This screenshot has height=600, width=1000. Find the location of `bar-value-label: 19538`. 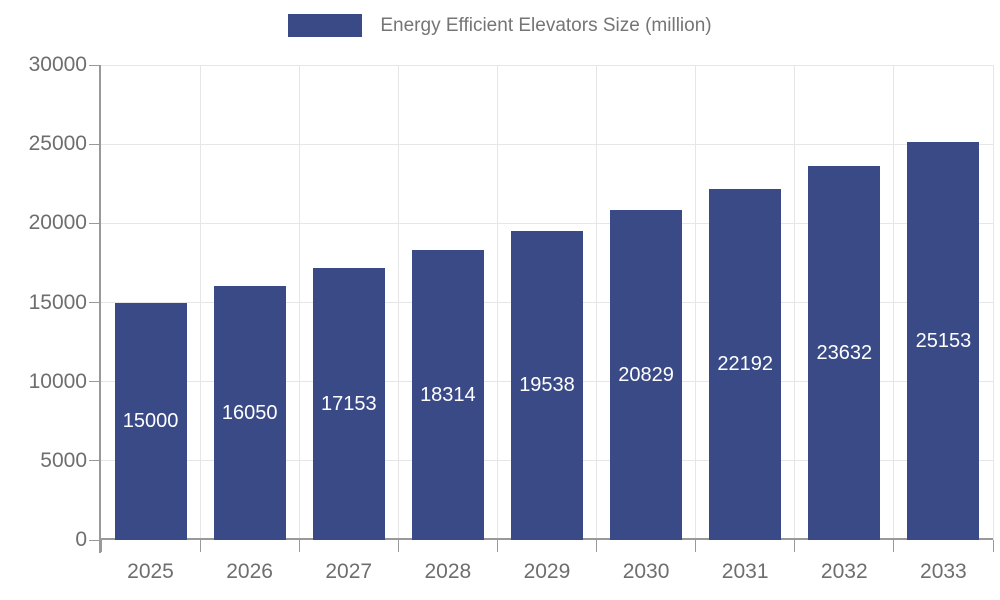

bar-value-label: 19538 is located at coordinates (547, 385).